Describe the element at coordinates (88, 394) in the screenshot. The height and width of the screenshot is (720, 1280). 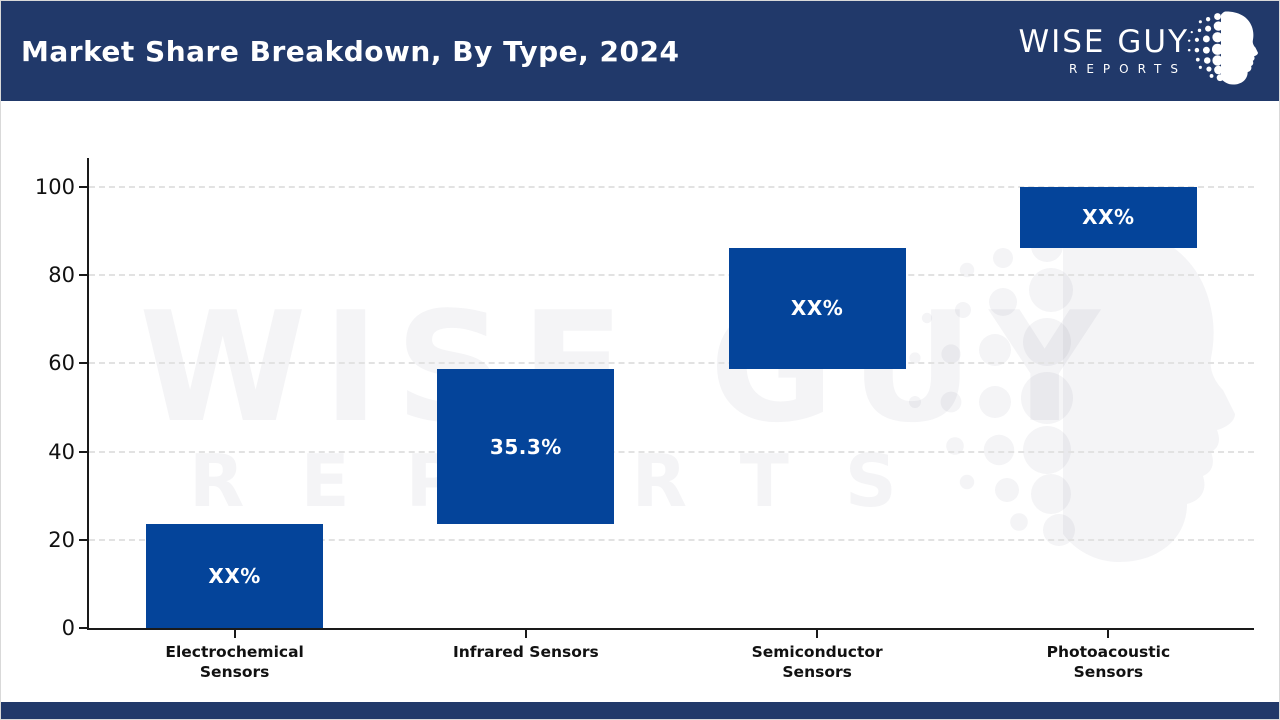
I see `y-axis-line` at that location.